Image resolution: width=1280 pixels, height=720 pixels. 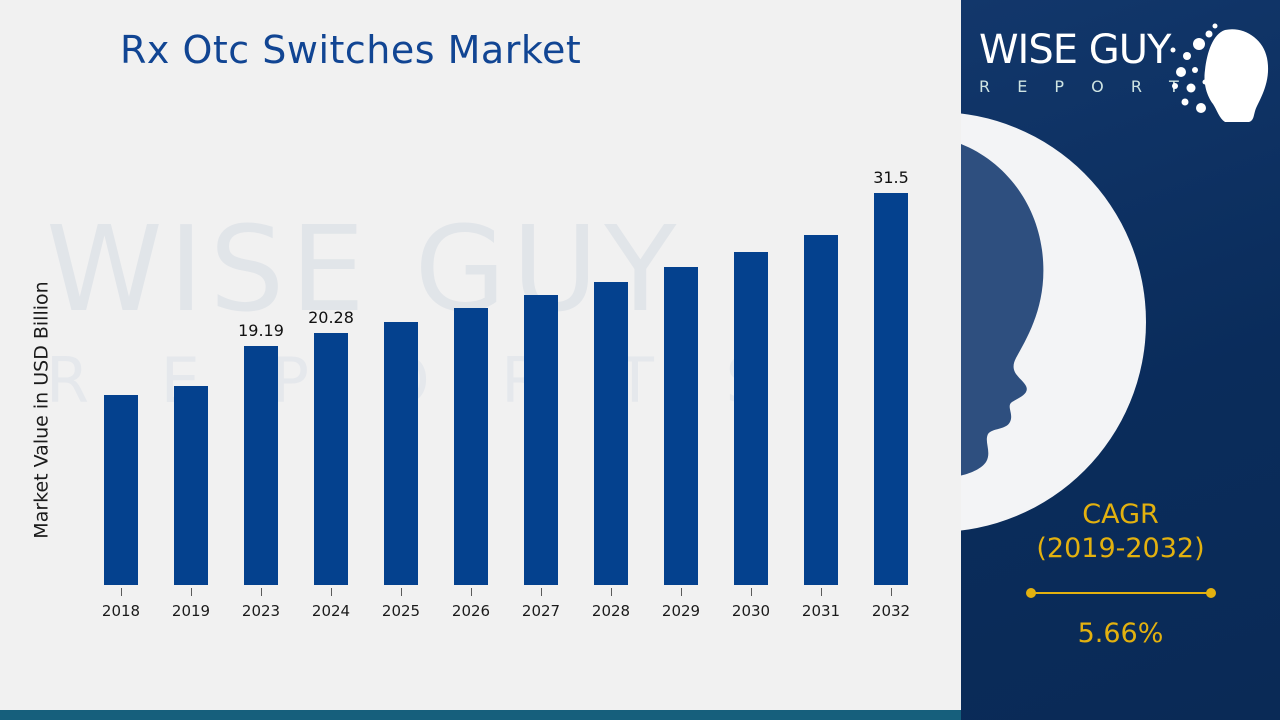 What do you see at coordinates (611, 611) in the screenshot?
I see `x-axis-tick-label: 2028` at bounding box center [611, 611].